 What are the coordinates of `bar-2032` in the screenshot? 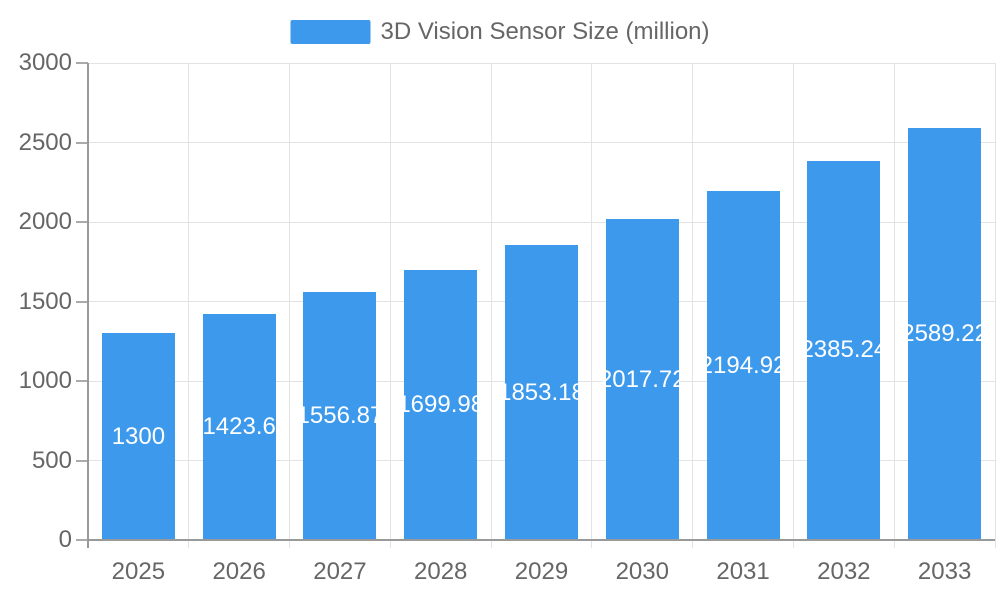 It's located at (844, 350).